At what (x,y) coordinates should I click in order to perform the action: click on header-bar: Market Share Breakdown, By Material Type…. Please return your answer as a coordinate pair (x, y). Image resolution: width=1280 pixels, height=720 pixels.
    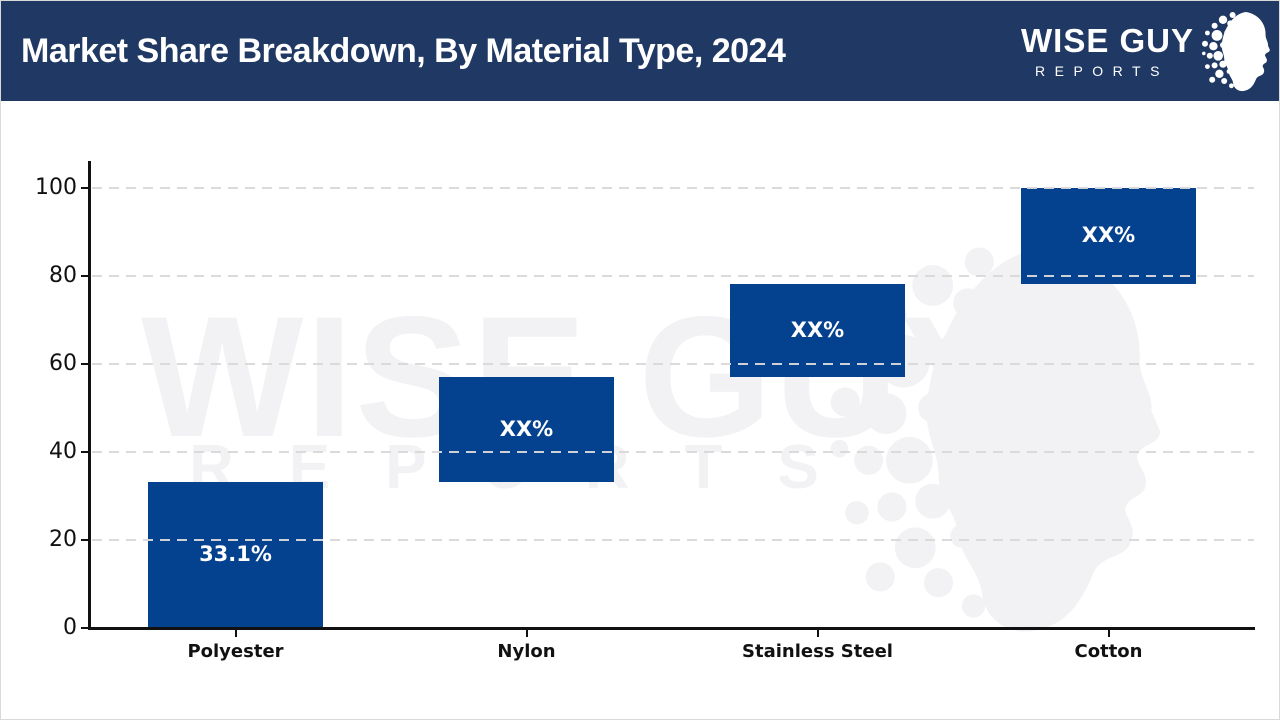
    Looking at the image, I should click on (640, 51).